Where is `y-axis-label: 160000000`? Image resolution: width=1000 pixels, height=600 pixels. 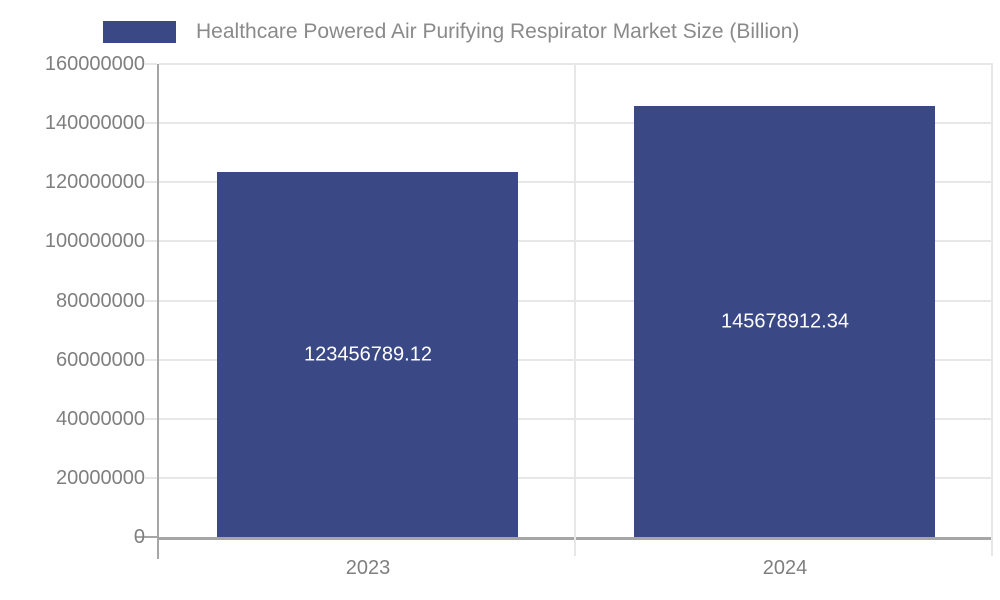
y-axis-label: 160000000 is located at coordinates (94, 64).